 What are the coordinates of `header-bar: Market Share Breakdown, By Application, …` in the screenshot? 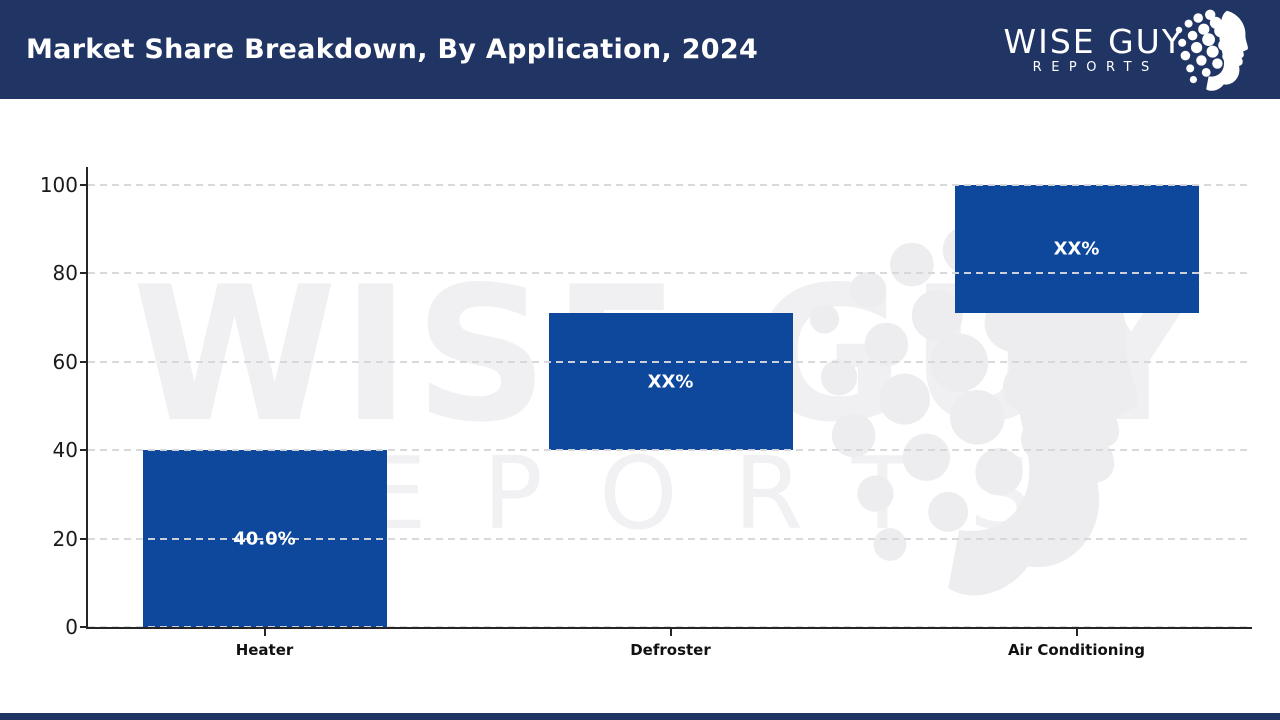 It's located at (640, 49).